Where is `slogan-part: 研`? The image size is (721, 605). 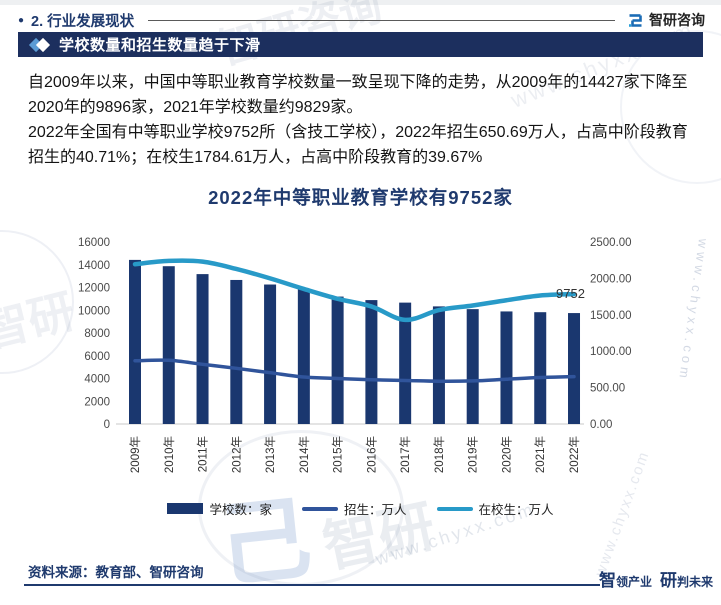 slogan-part: 研 is located at coordinates (668, 580).